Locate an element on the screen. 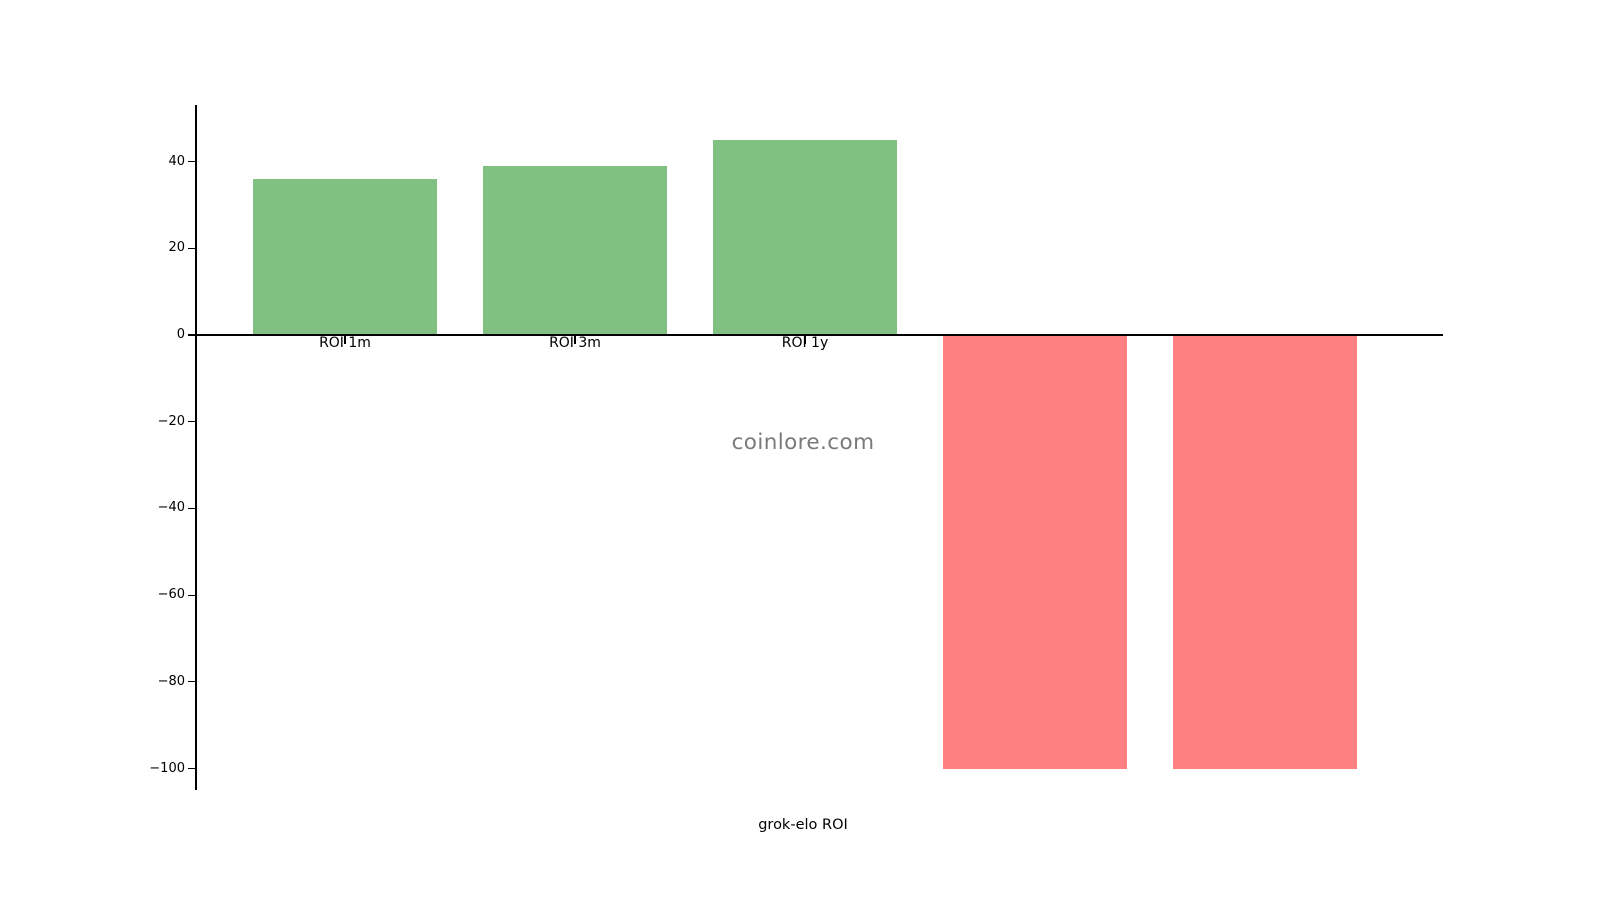 This screenshot has width=1600, height=900. y-tick-label: 20 is located at coordinates (176, 248).